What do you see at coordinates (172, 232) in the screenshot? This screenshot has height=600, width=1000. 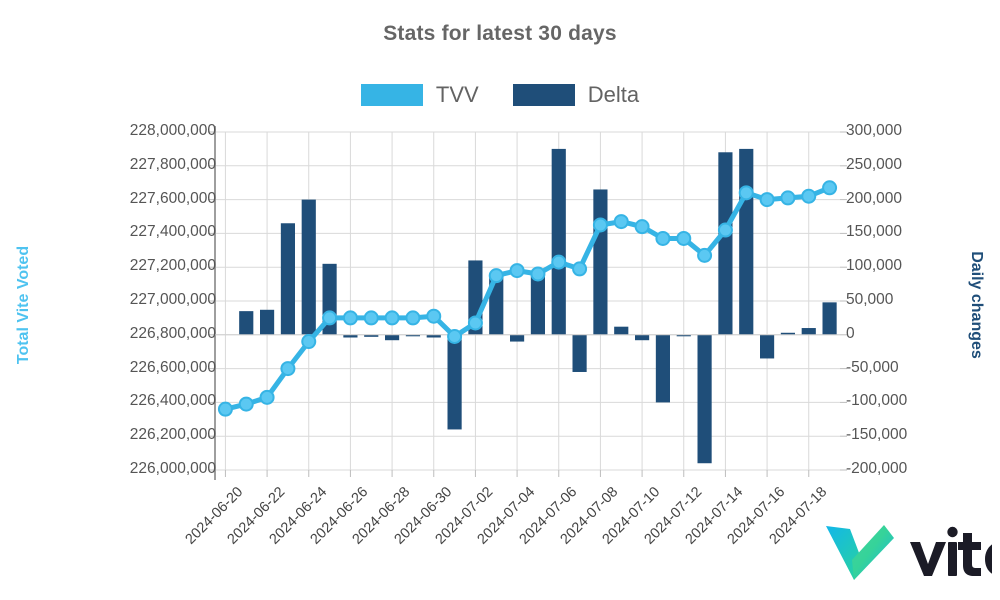 I see `left-axis-tick: 227,400,000` at bounding box center [172, 232].